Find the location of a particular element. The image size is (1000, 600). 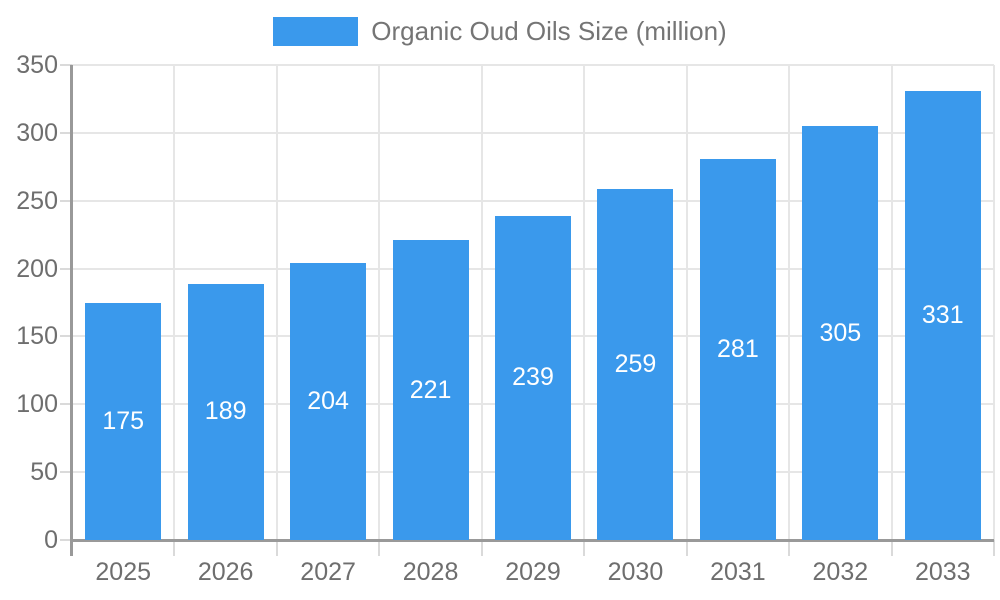

bar-value-label: 221 is located at coordinates (430, 389).